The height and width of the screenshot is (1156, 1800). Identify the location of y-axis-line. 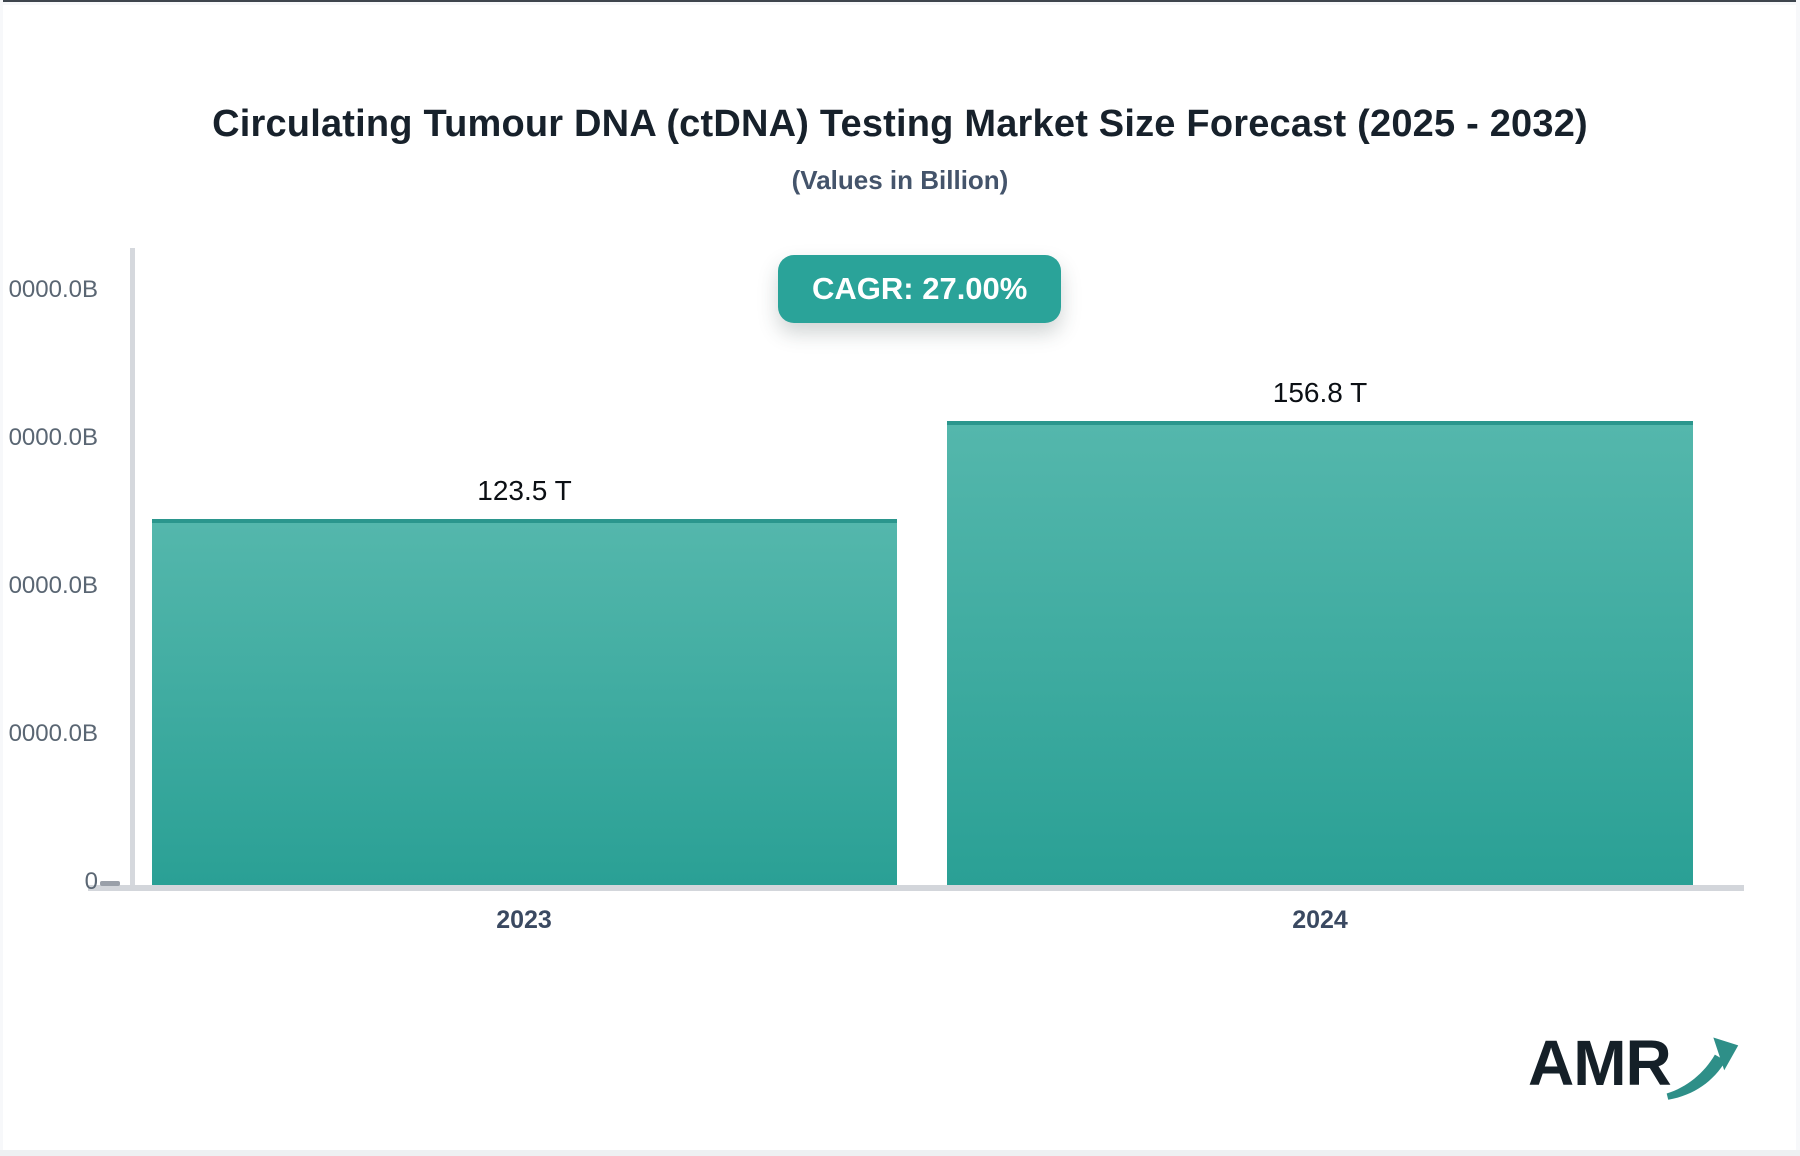
(132, 568).